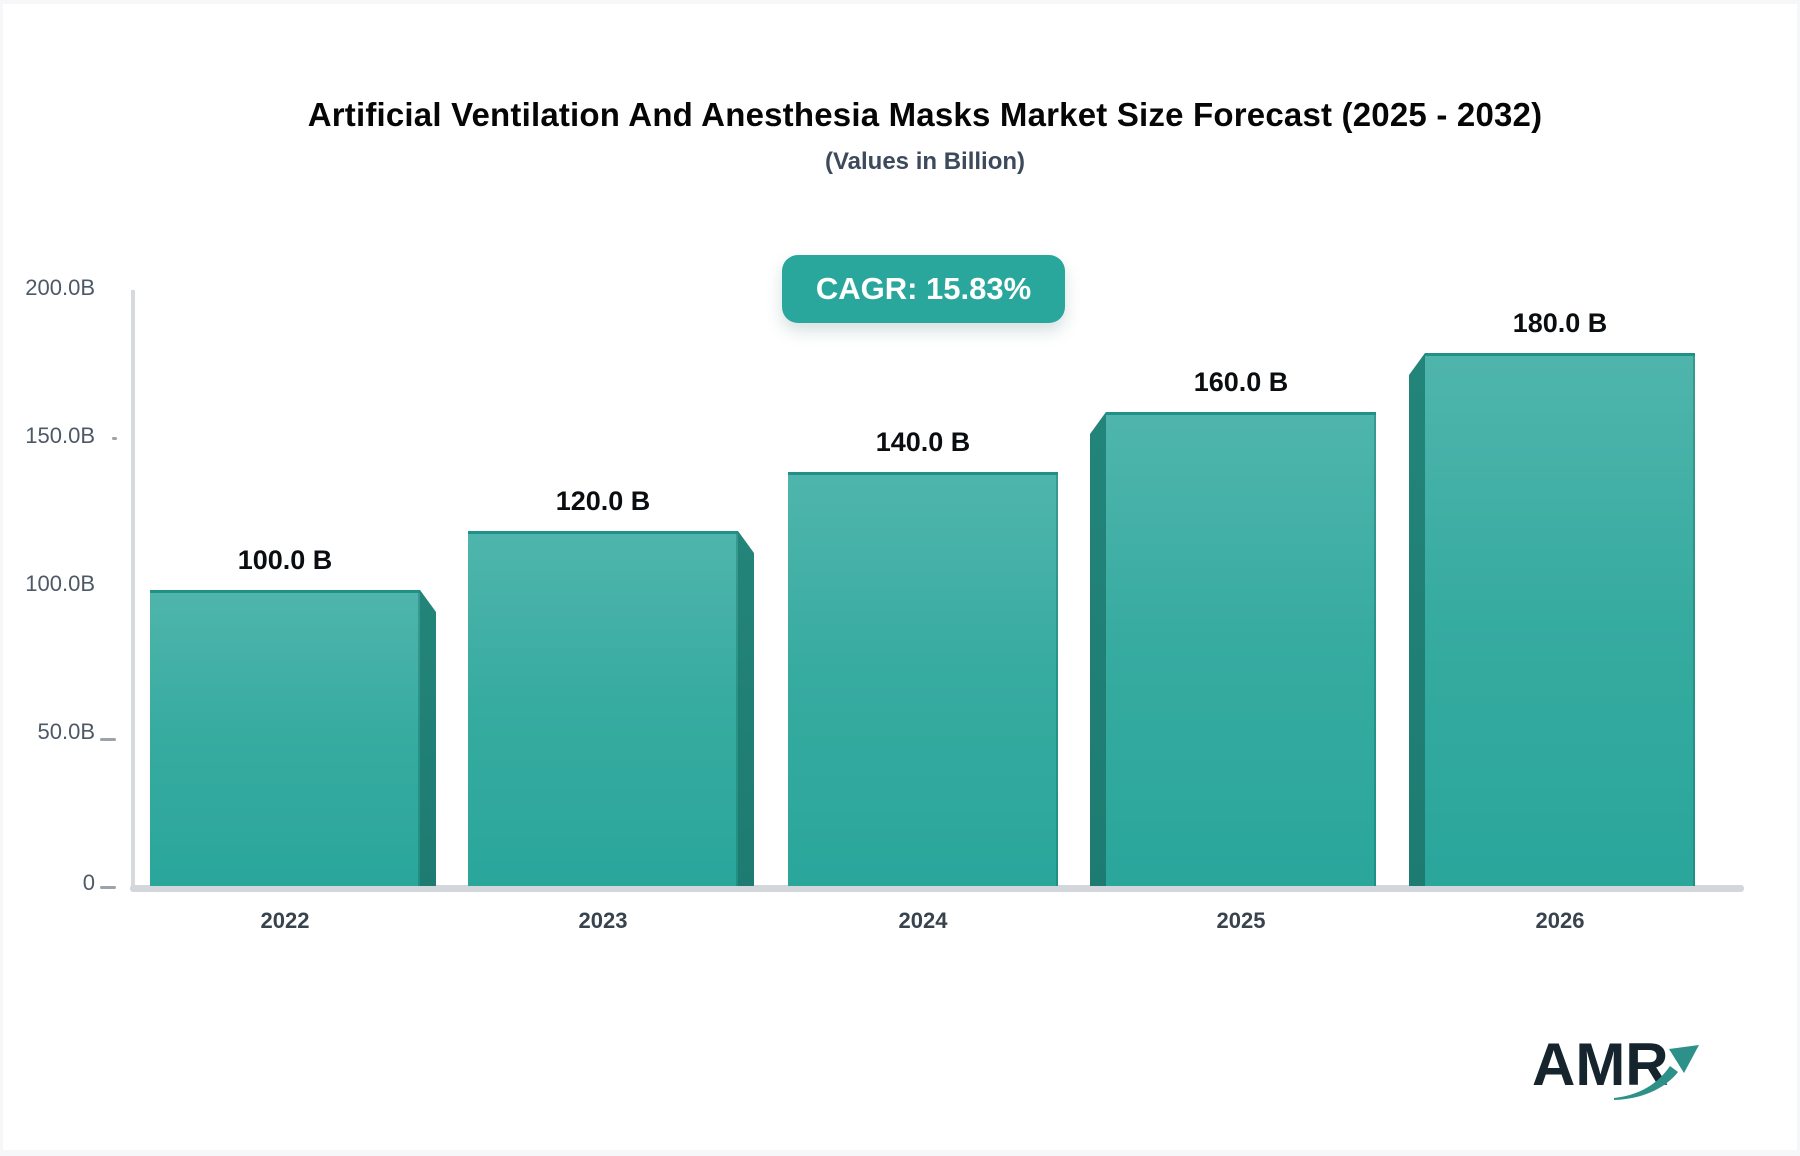 This screenshot has height=1156, width=1800. Describe the element at coordinates (923, 289) in the screenshot. I see `cagr-badge: CAGR: 15.83%` at that location.